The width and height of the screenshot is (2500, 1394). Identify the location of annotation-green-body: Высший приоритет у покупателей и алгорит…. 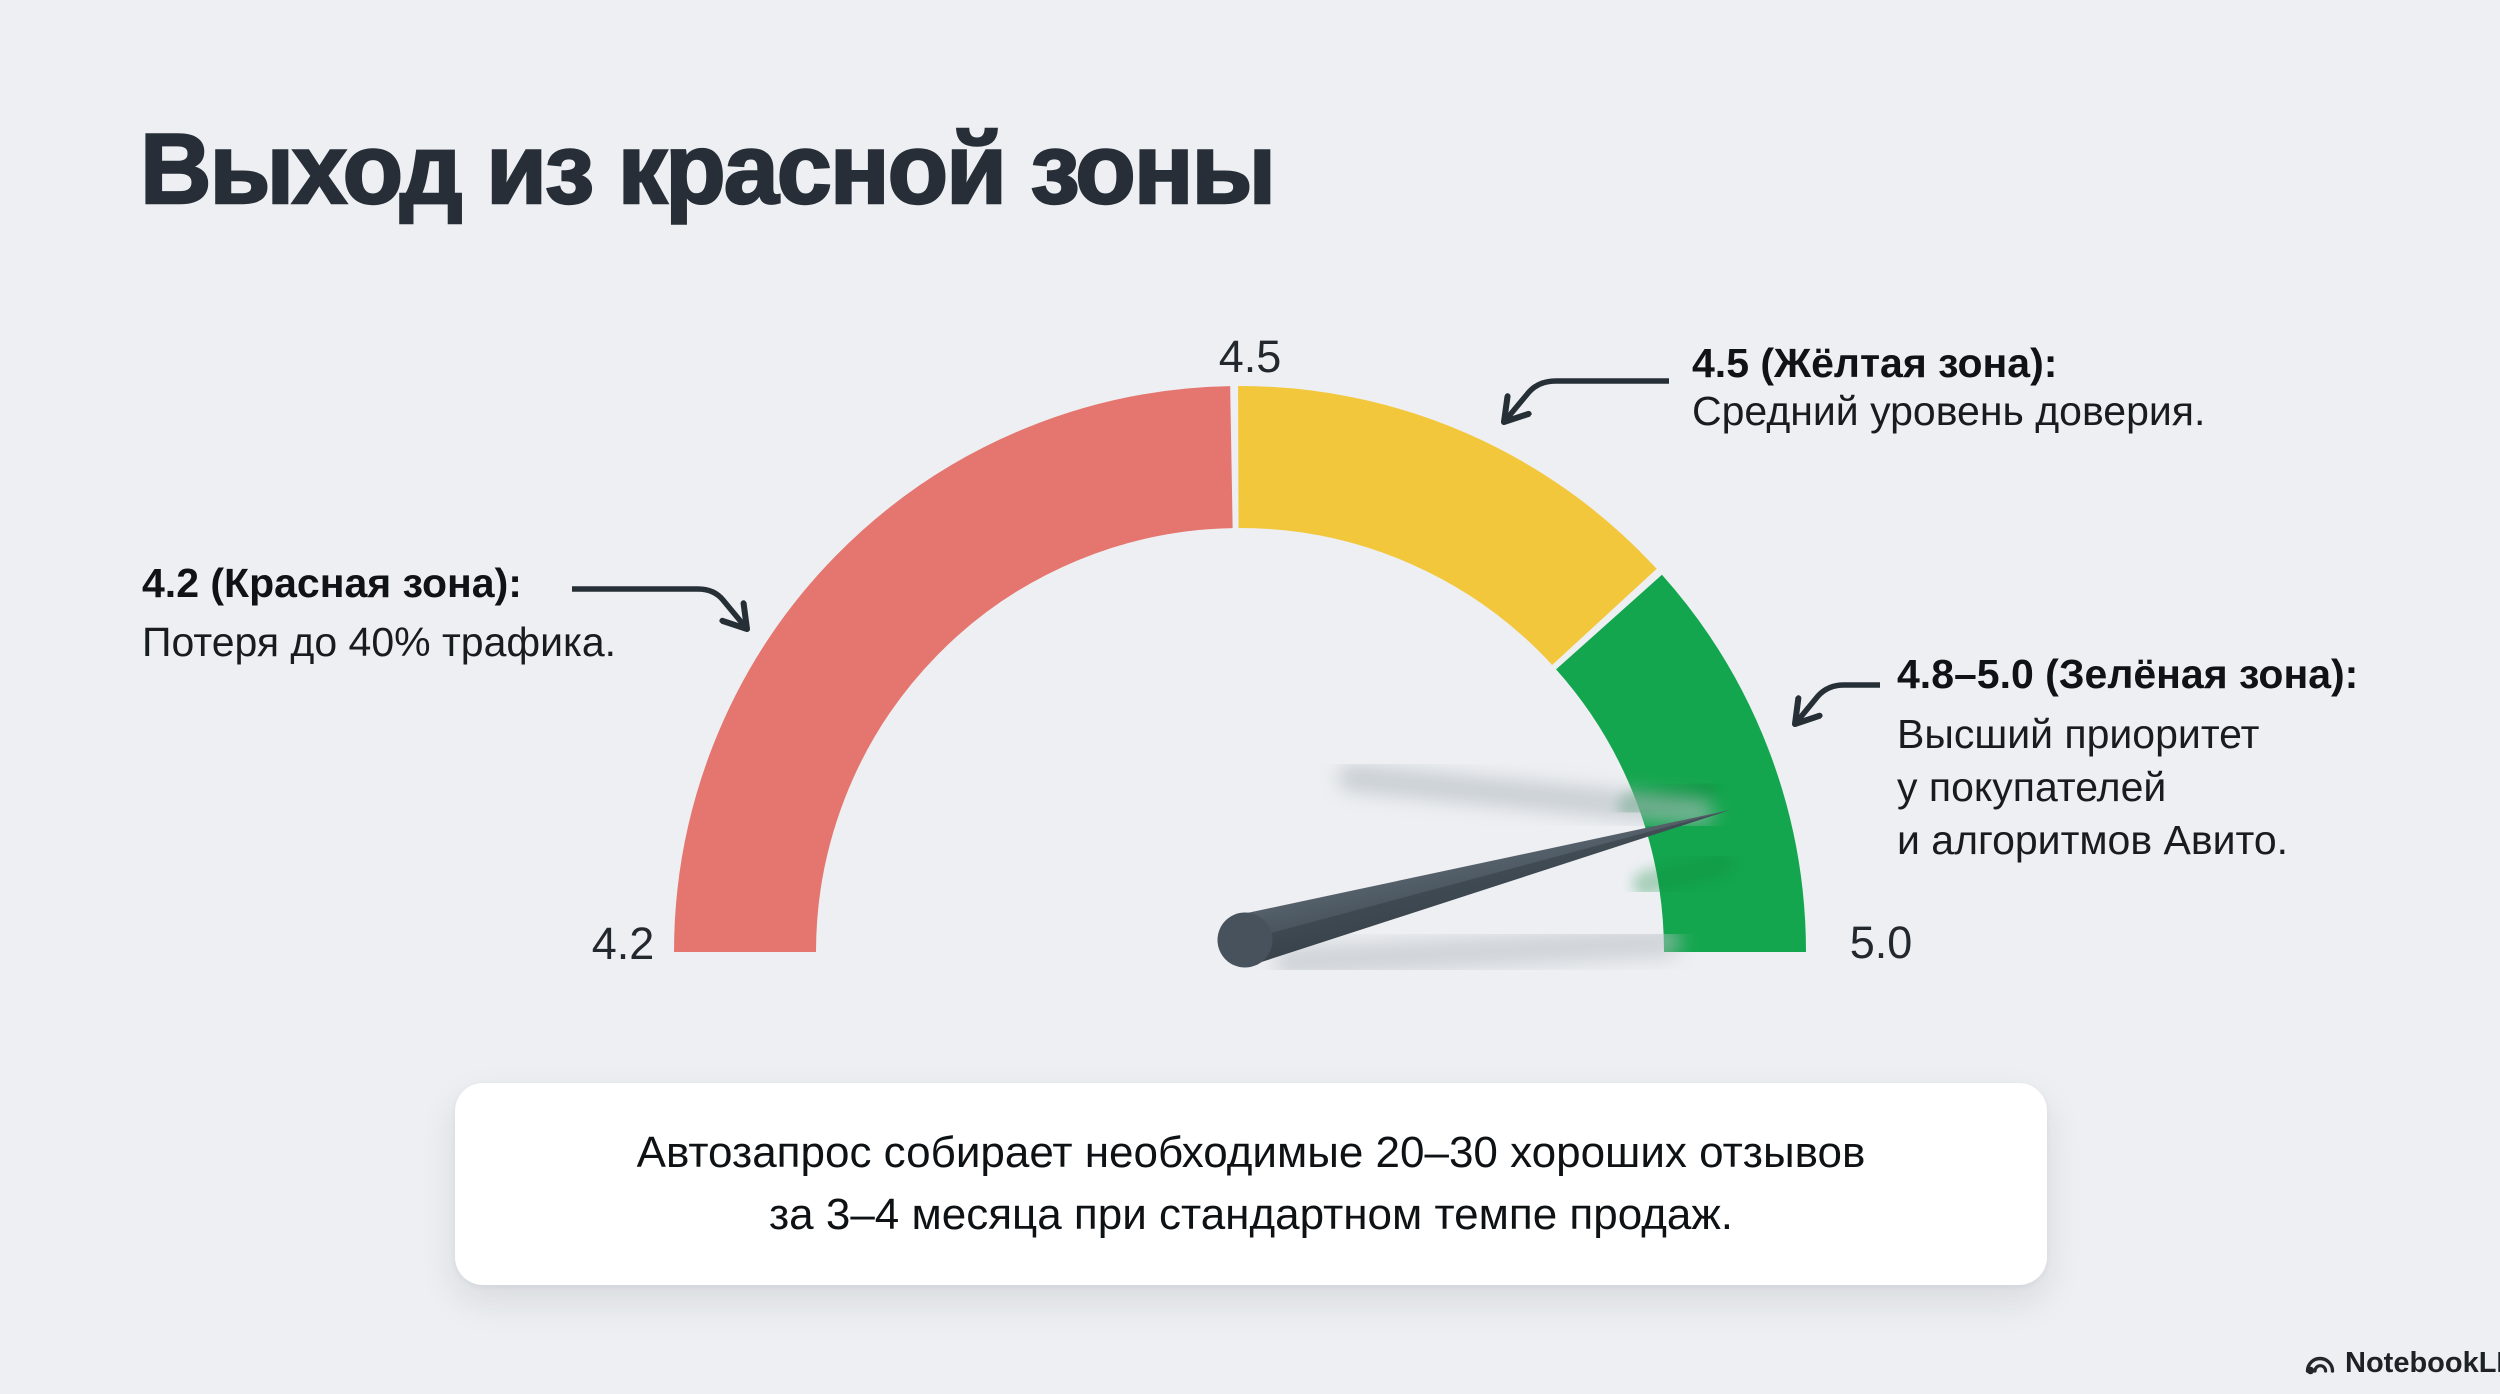
(2127, 787).